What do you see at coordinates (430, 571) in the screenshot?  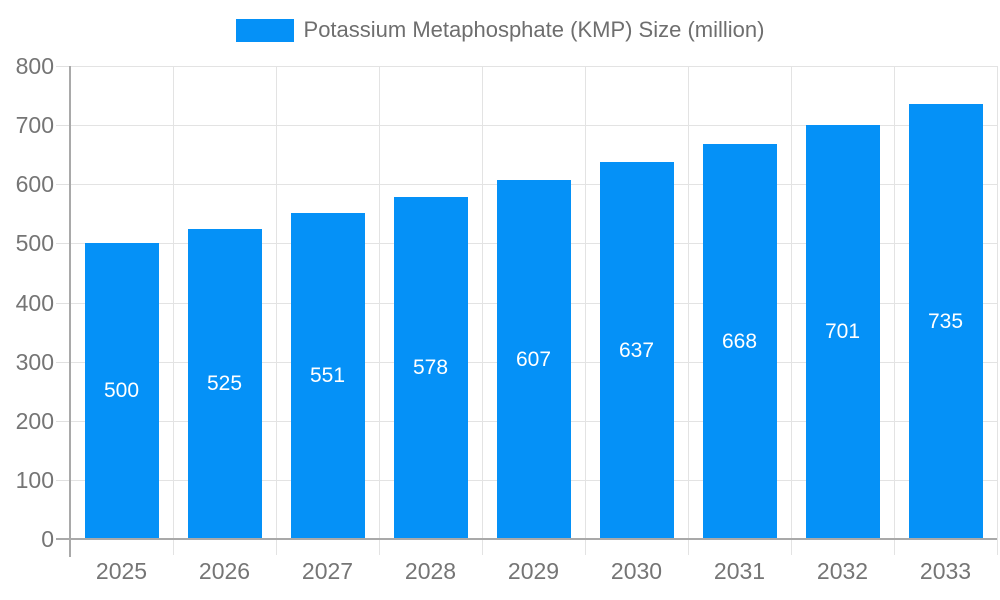 I see `x-tick-label: 2028` at bounding box center [430, 571].